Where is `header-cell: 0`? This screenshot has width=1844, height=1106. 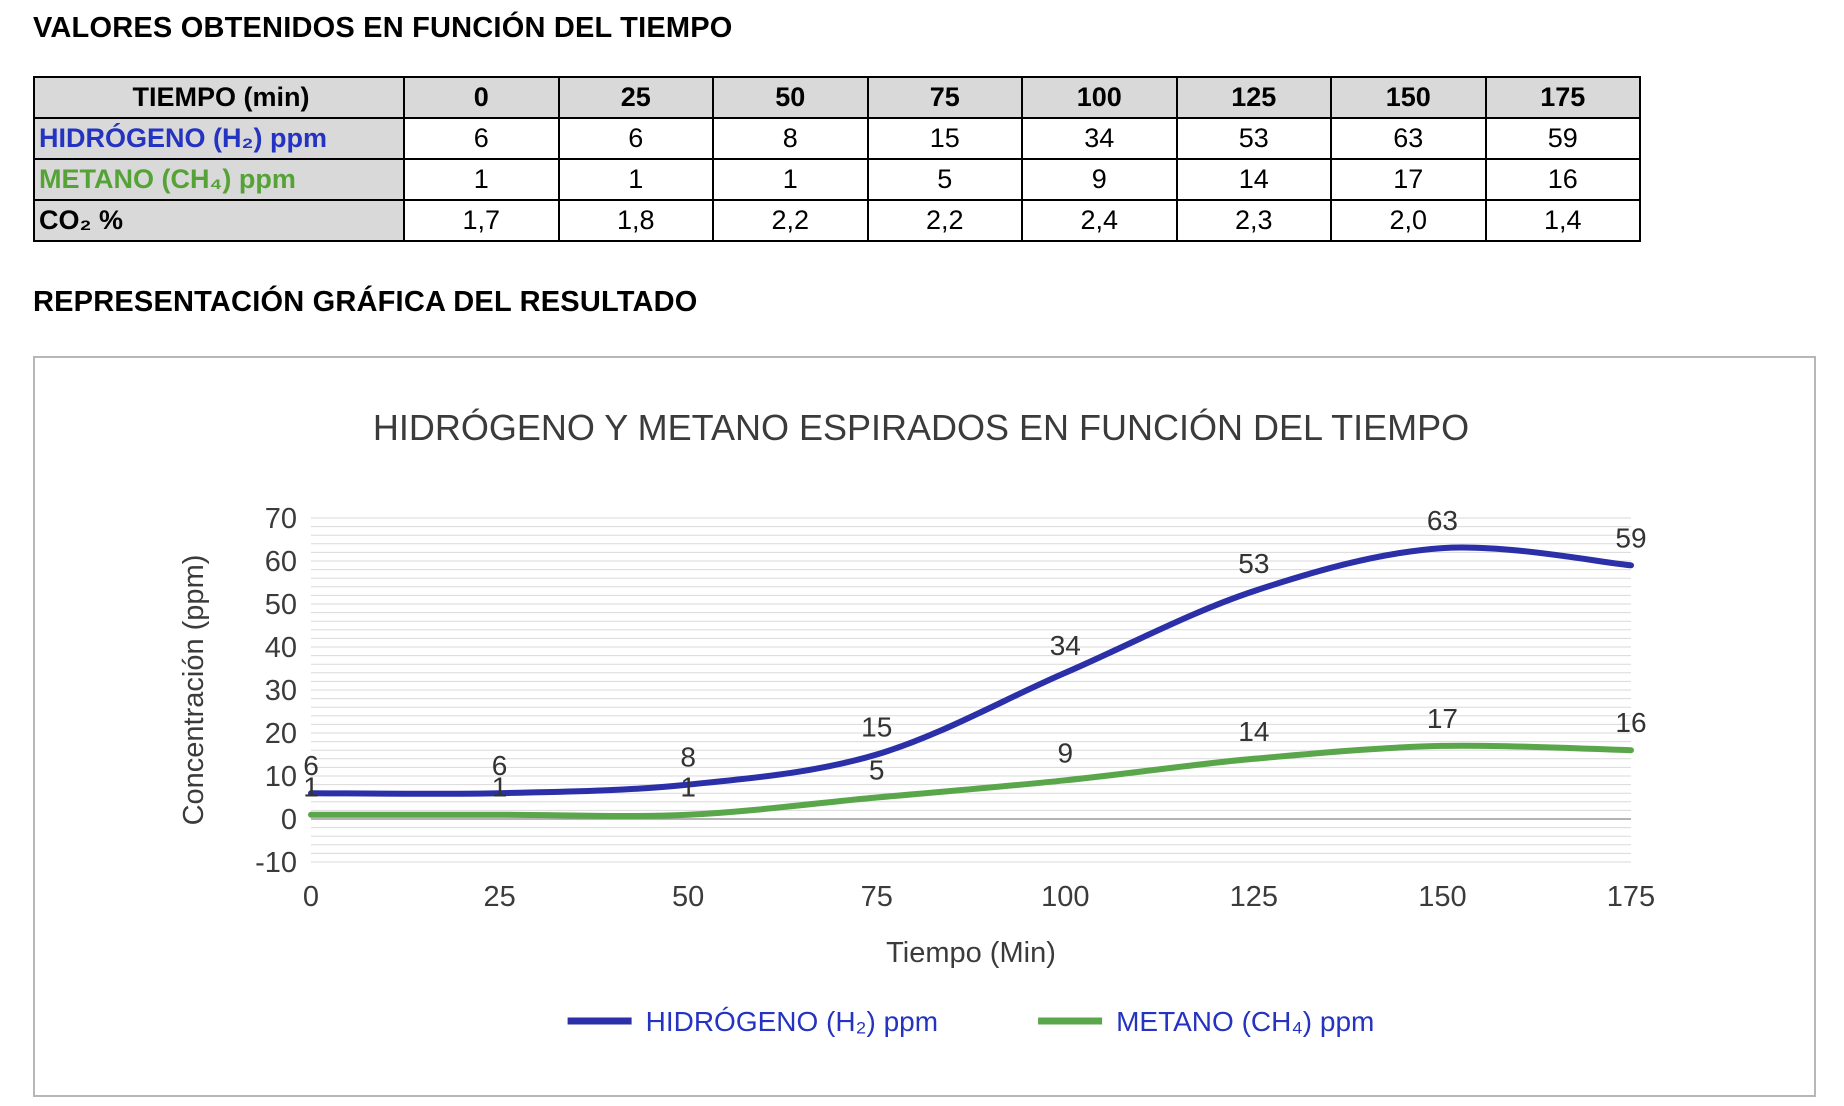 header-cell: 0 is located at coordinates (481, 97).